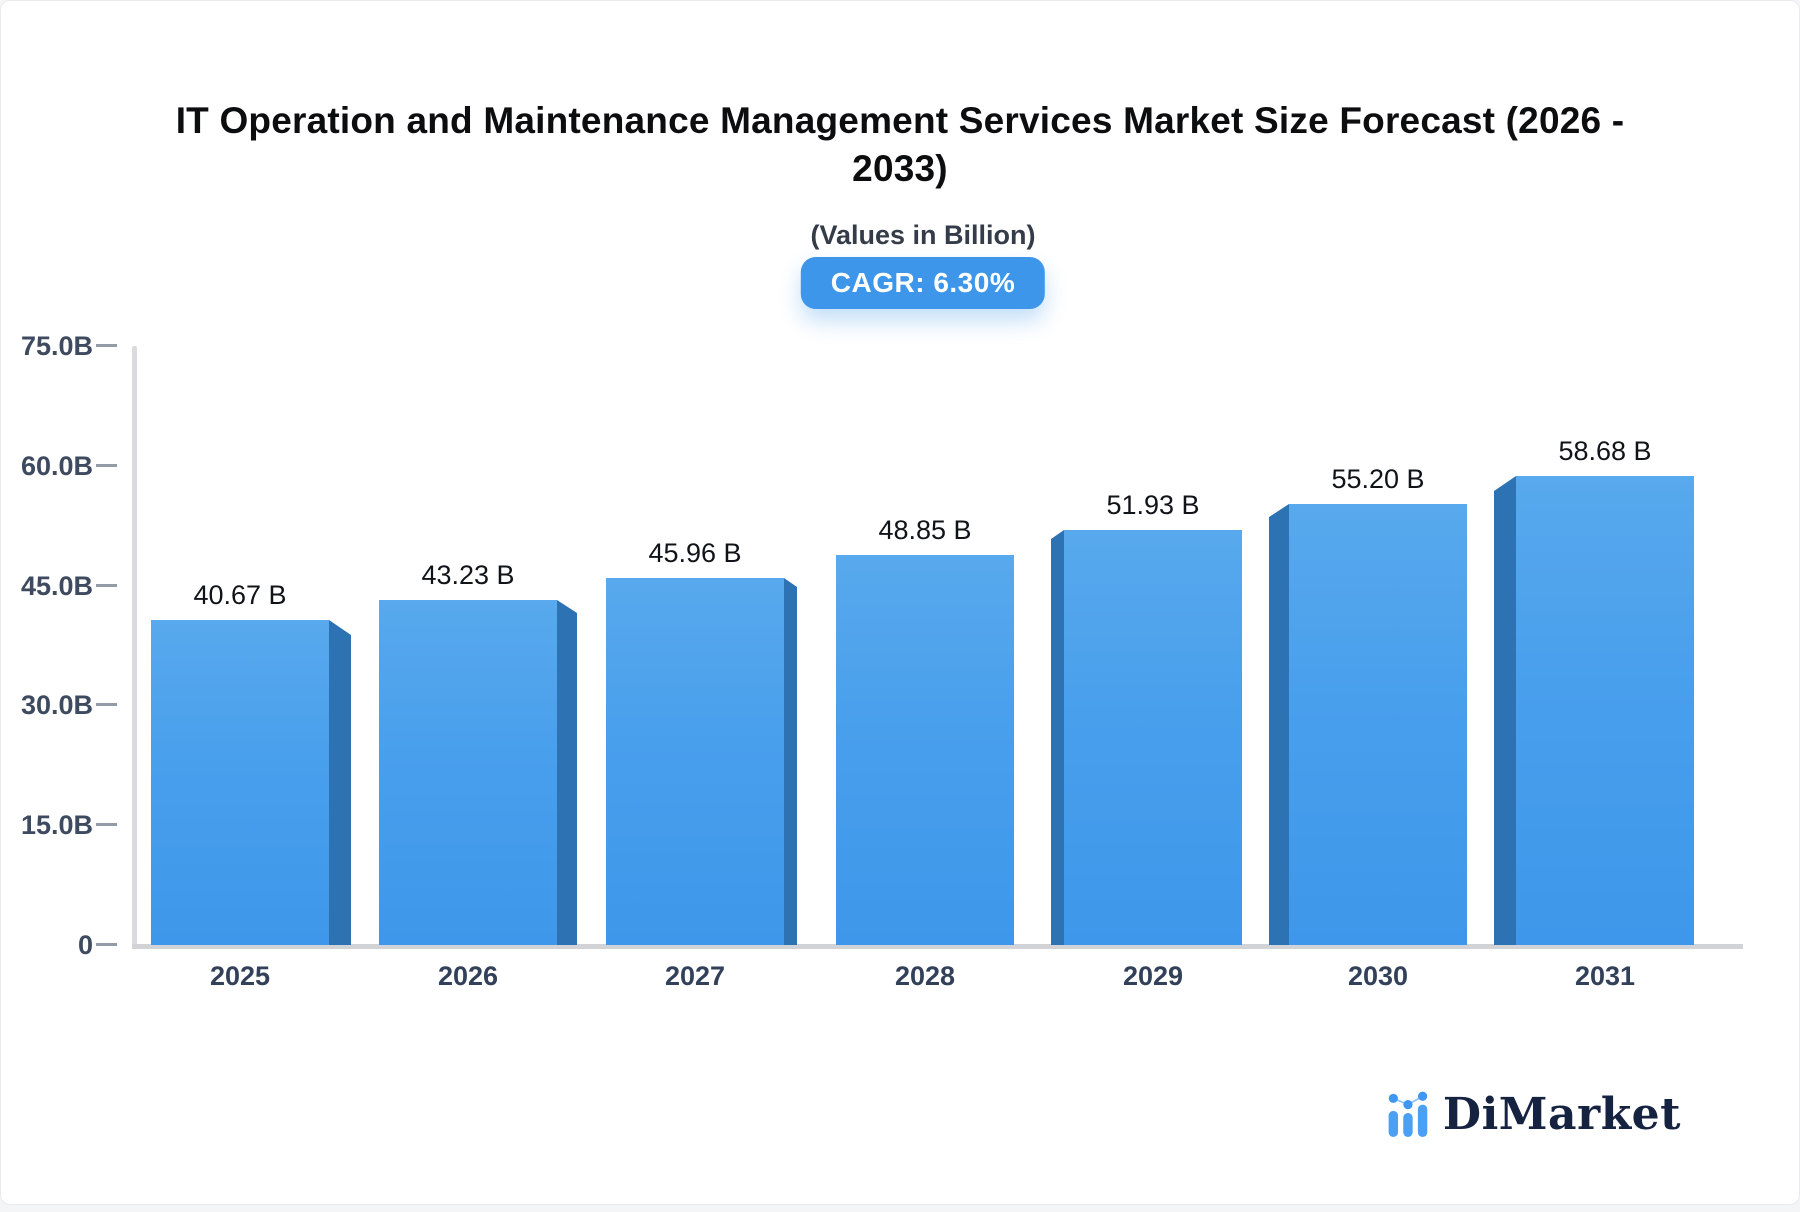 The width and height of the screenshot is (1800, 1212). What do you see at coordinates (923, 235) in the screenshot?
I see `chart-subtitle: (Values in Billion)` at bounding box center [923, 235].